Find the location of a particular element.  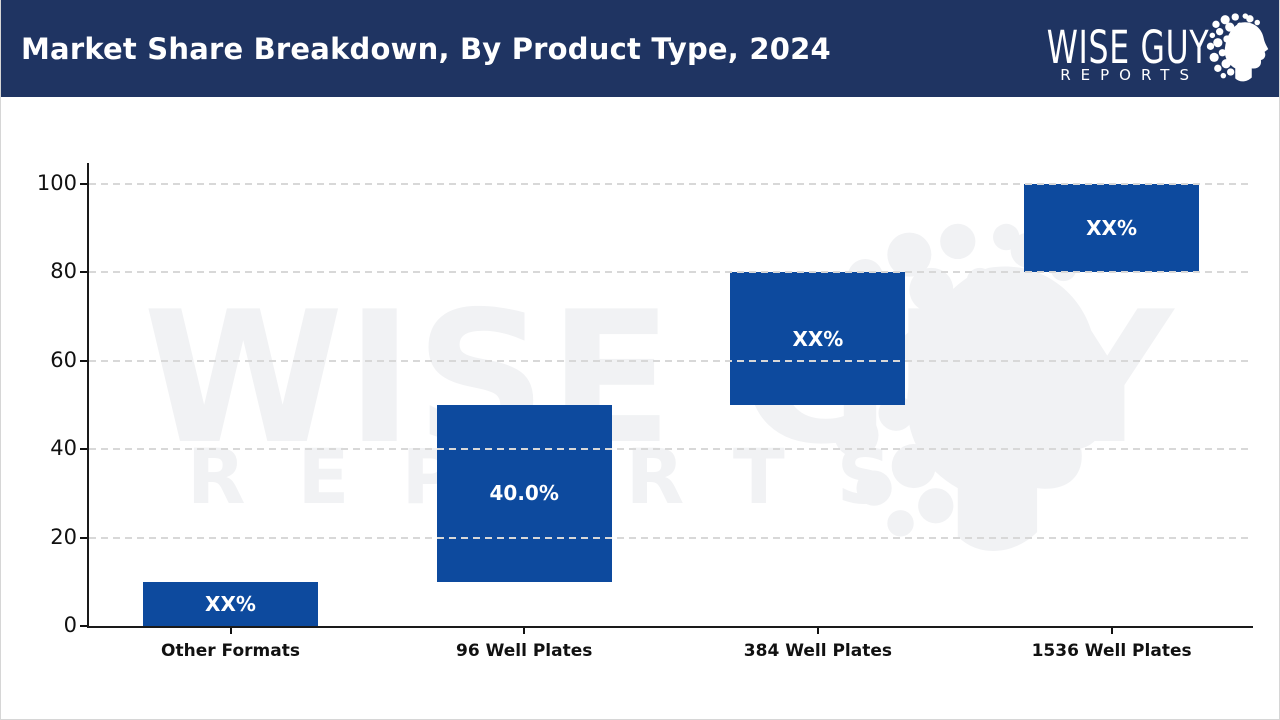

y-tick-label: 0 is located at coordinates (70, 625).